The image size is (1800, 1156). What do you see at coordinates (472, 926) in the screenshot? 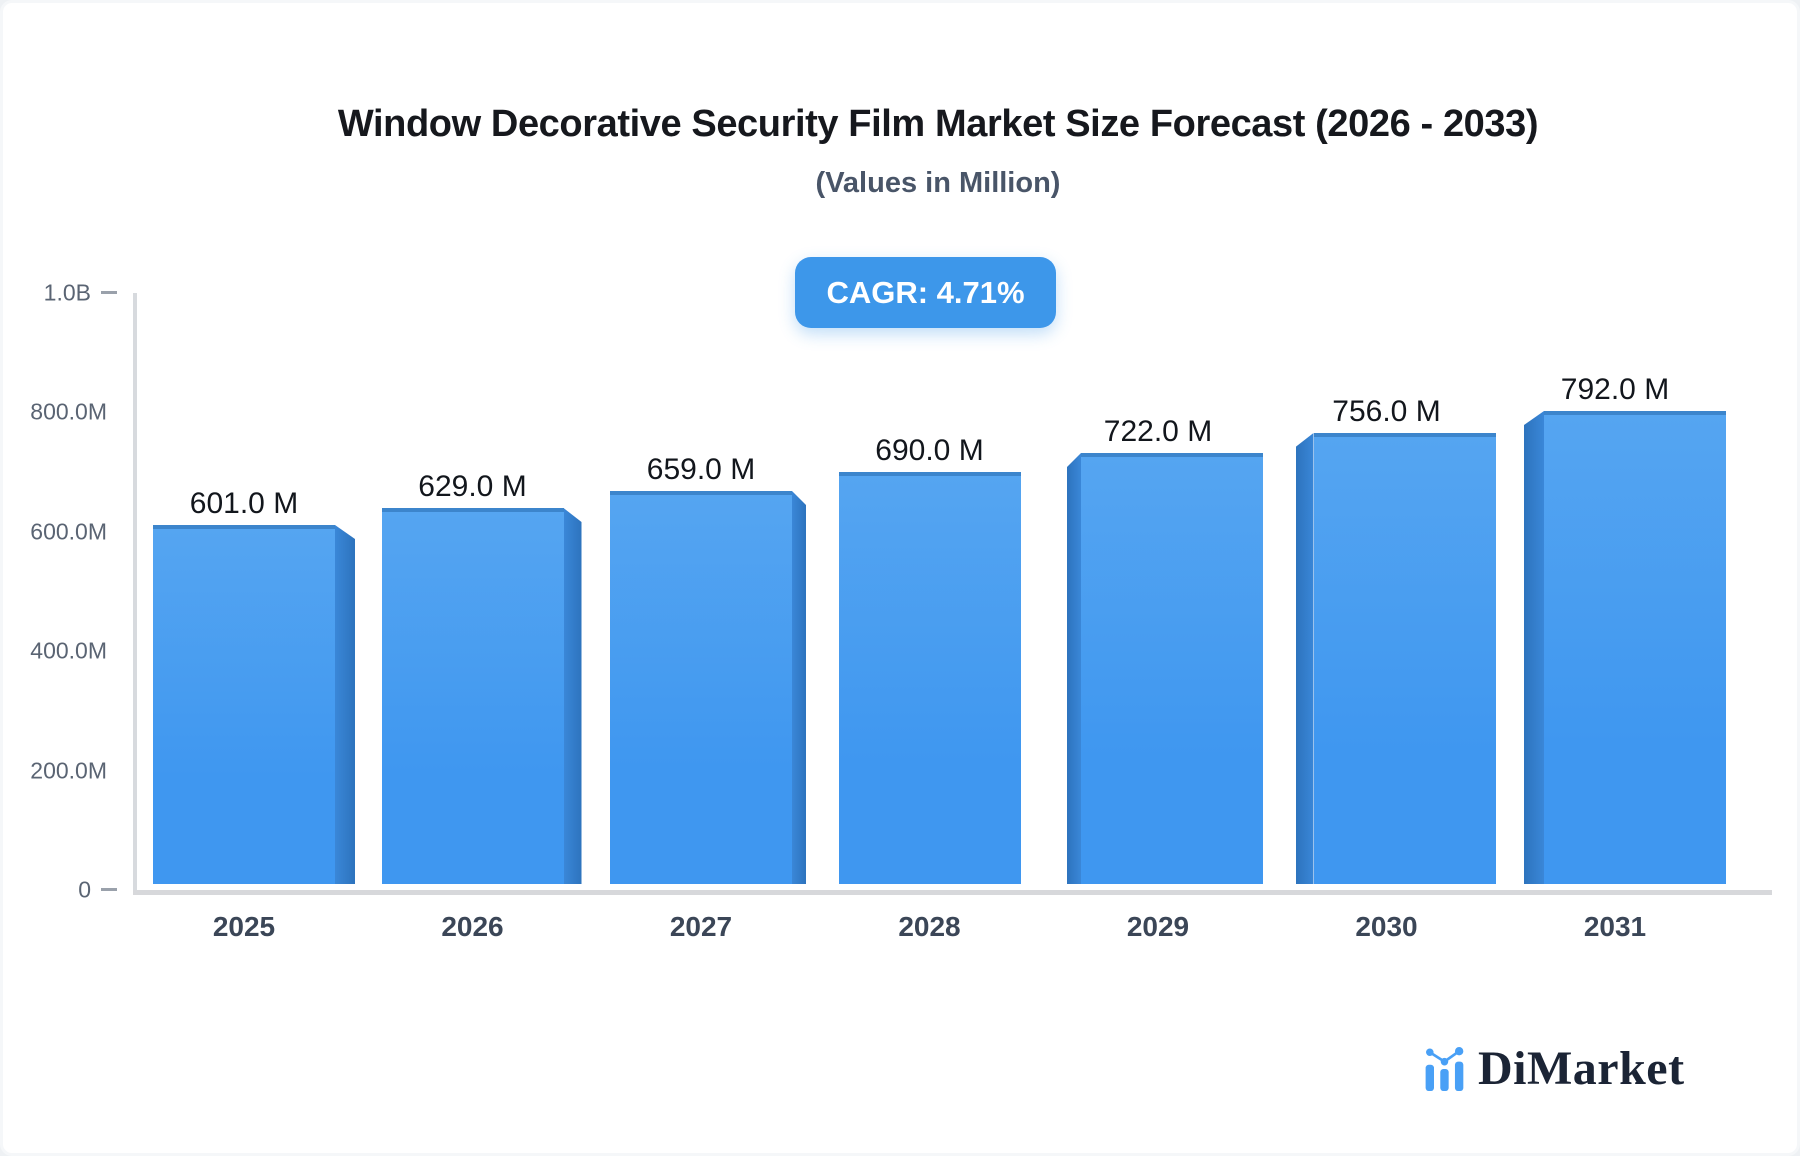
I see `x-category-label: 2026` at bounding box center [472, 926].